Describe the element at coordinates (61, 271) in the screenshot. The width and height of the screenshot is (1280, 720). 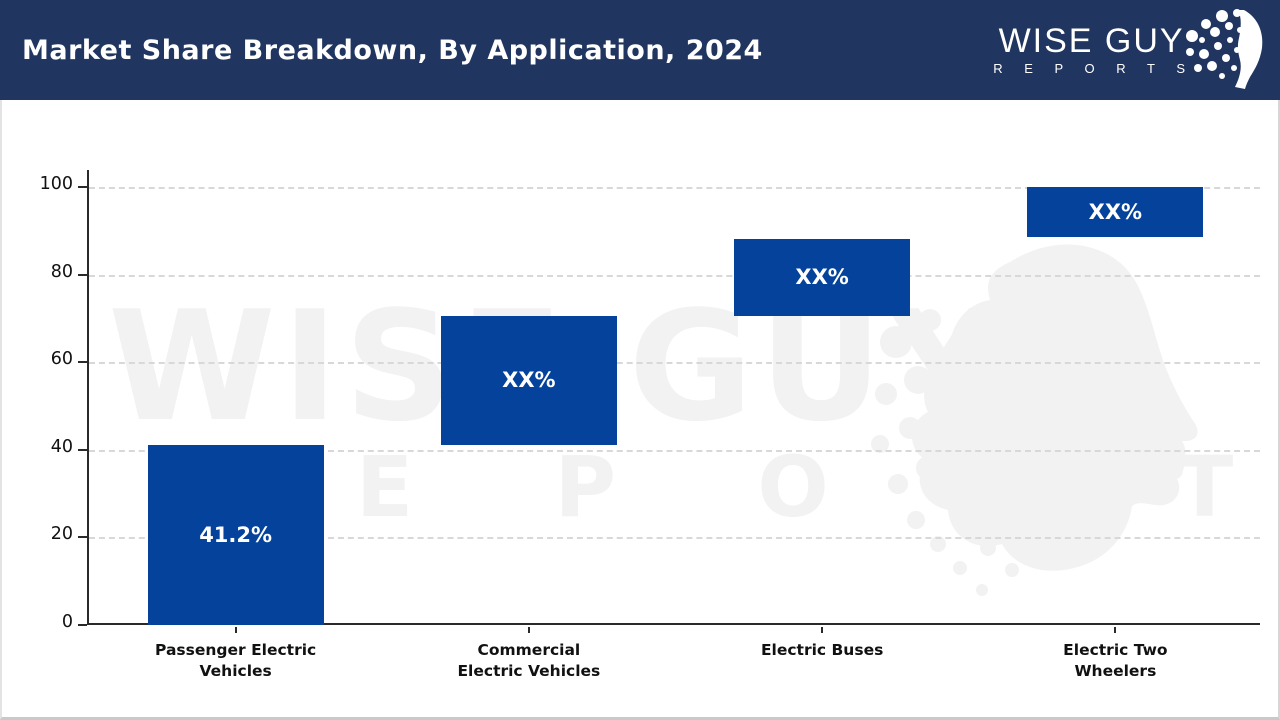
I see `y-tick-label: 80` at that location.